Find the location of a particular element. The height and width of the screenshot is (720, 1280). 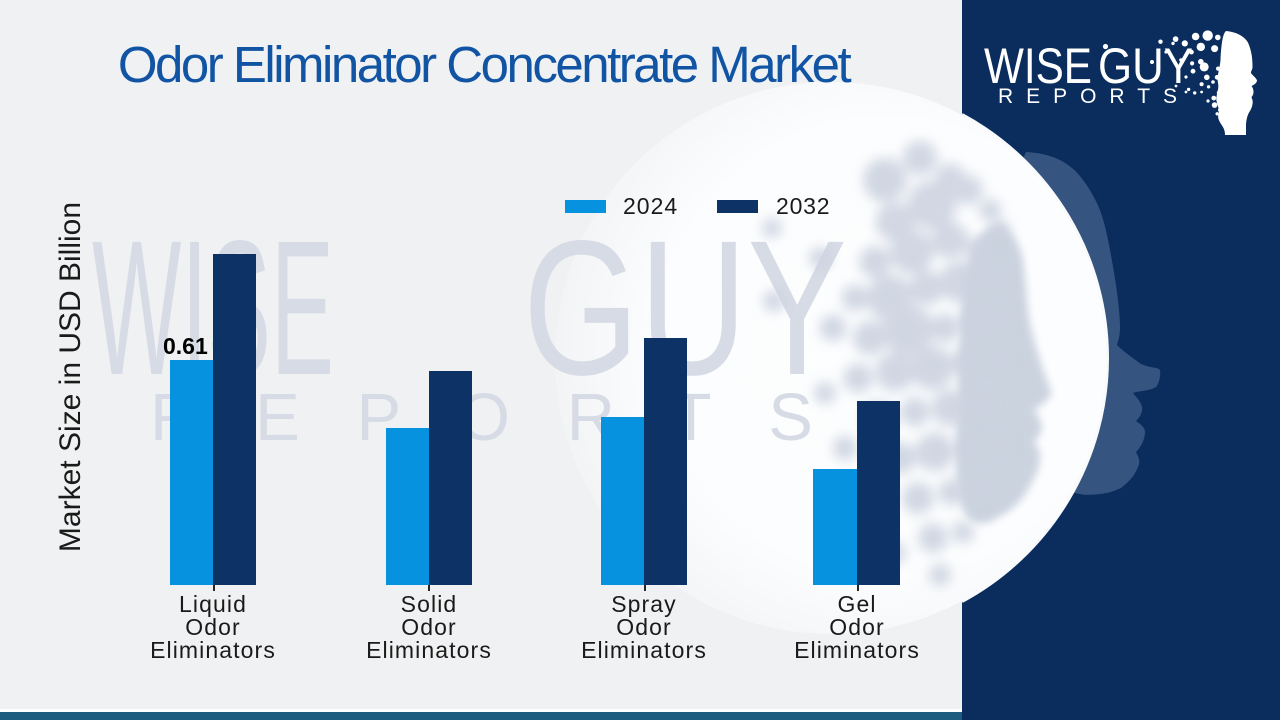

svg-text: REPORTS is located at coordinates (481, 417).